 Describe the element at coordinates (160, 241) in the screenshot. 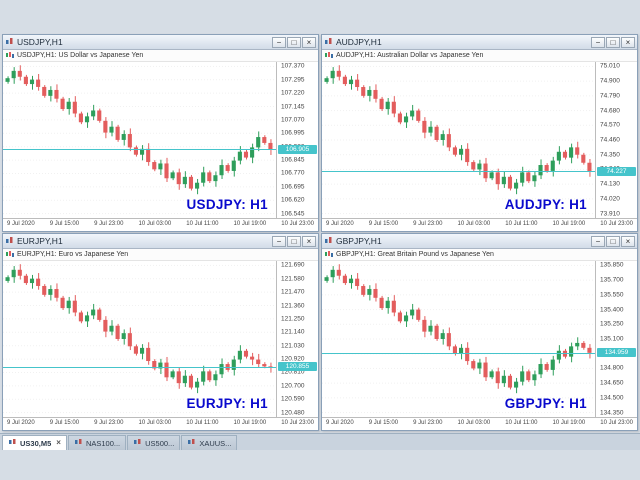

I see `window-titlebar: EURJPY,H1 − □ ×` at that location.